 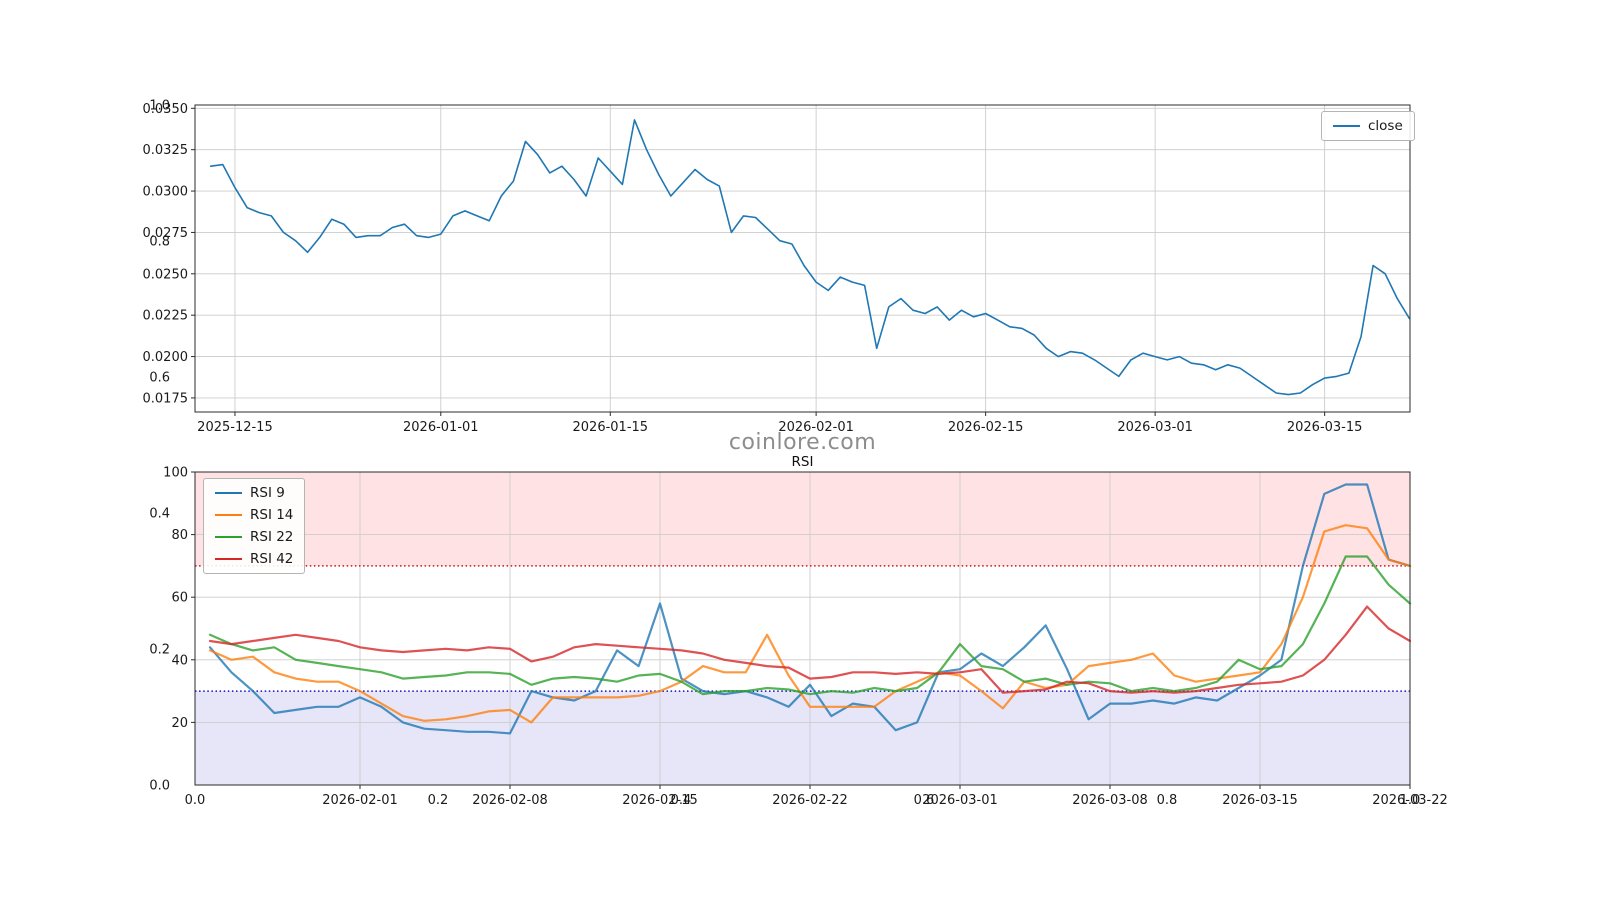 I want to click on y-tick-label: 0.0275, so click(x=166, y=233).